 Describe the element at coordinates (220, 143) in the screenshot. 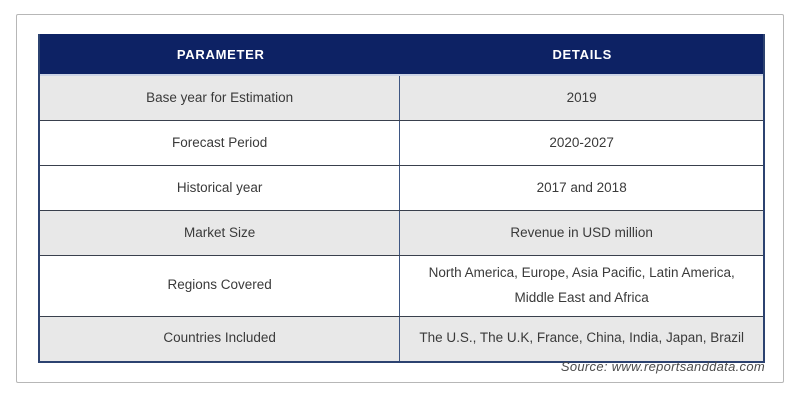

I see `parameter-cell: Forecast Period` at that location.